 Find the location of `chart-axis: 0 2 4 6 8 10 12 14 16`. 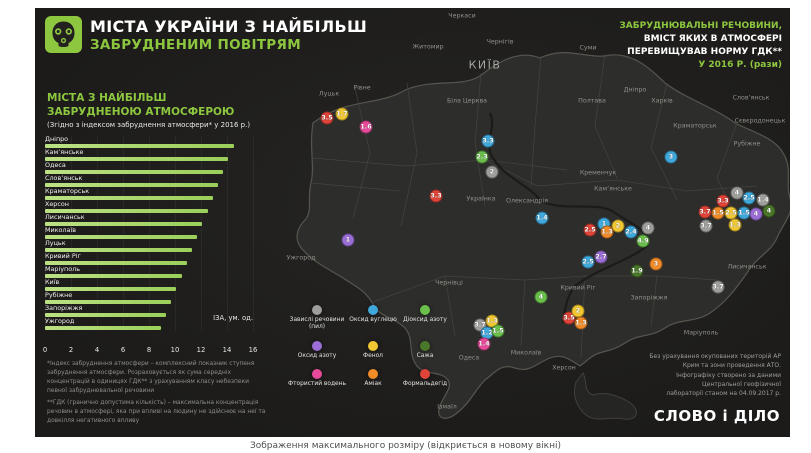

chart-axis: 0 2 4 6 8 10 12 14 16 is located at coordinates (149, 351).